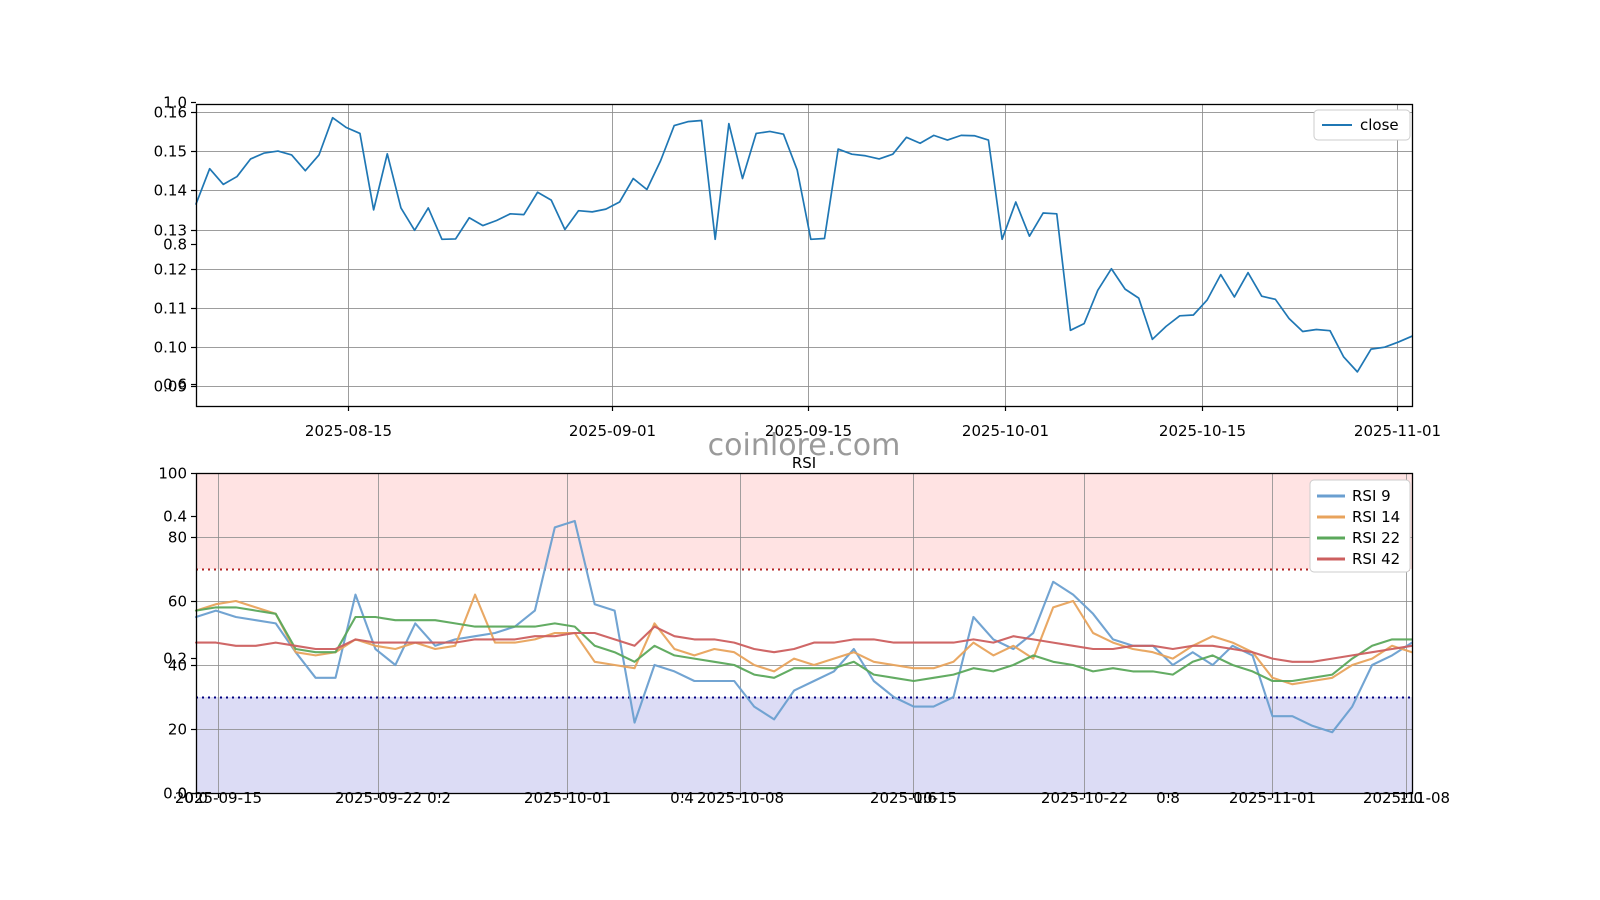  Describe the element at coordinates (1379, 125) in the screenshot. I see `price-legend-label-close: close` at that location.